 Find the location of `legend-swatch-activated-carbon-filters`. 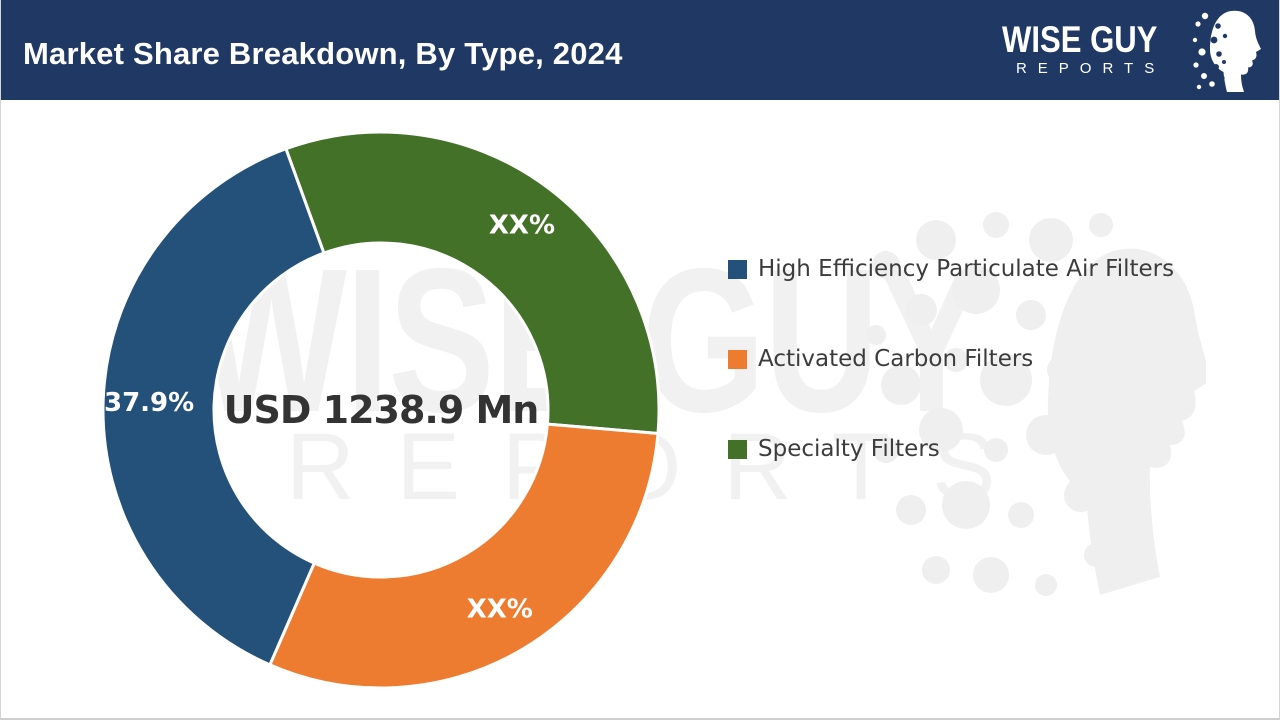

legend-swatch-activated-carbon-filters is located at coordinates (737, 359).